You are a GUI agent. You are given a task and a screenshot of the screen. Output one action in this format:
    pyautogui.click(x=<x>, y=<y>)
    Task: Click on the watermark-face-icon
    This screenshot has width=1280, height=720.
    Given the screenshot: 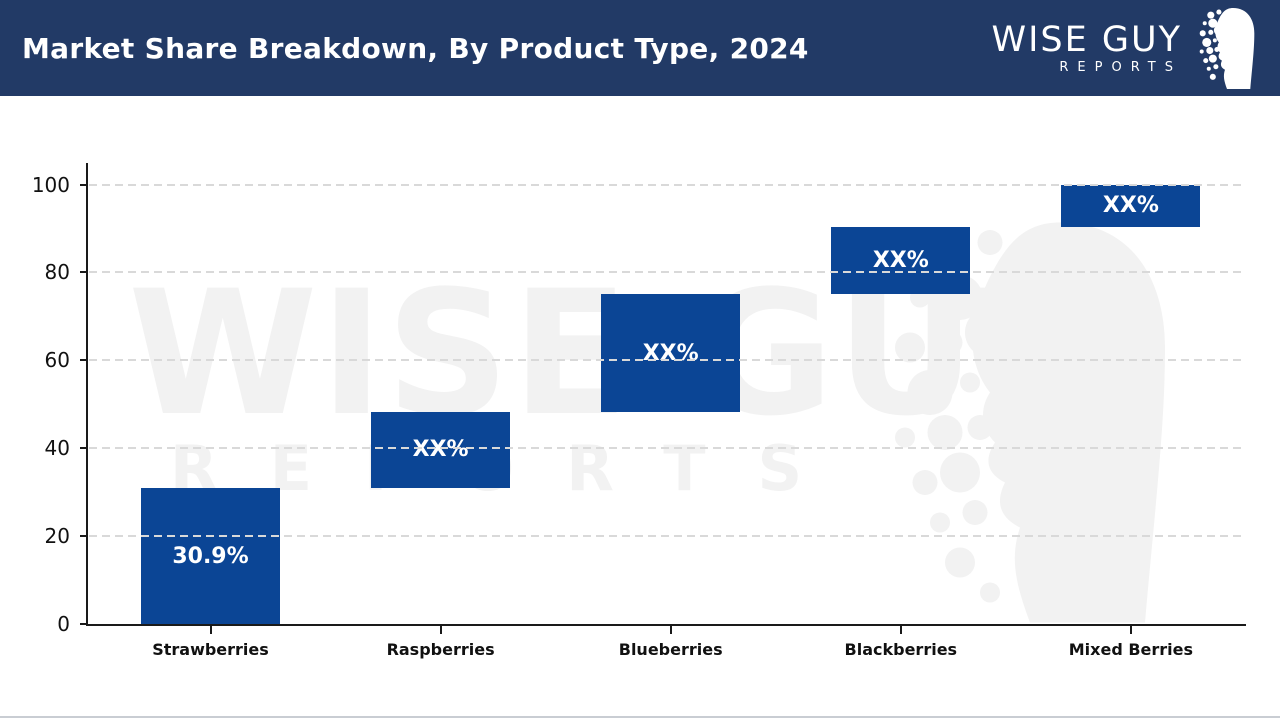 What is the action you would take?
    pyautogui.click(x=1030, y=422)
    